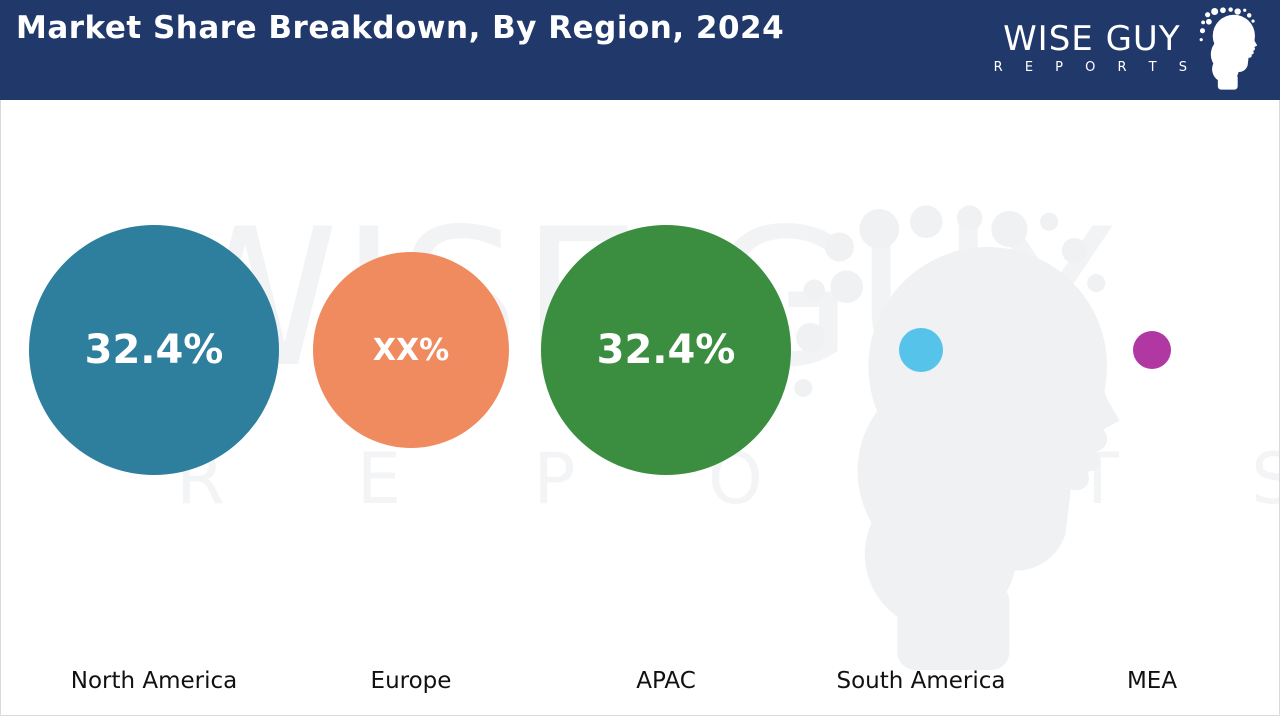 The height and width of the screenshot is (720, 1280). Describe the element at coordinates (154, 681) in the screenshot. I see `category-label-north-america: North America` at that location.